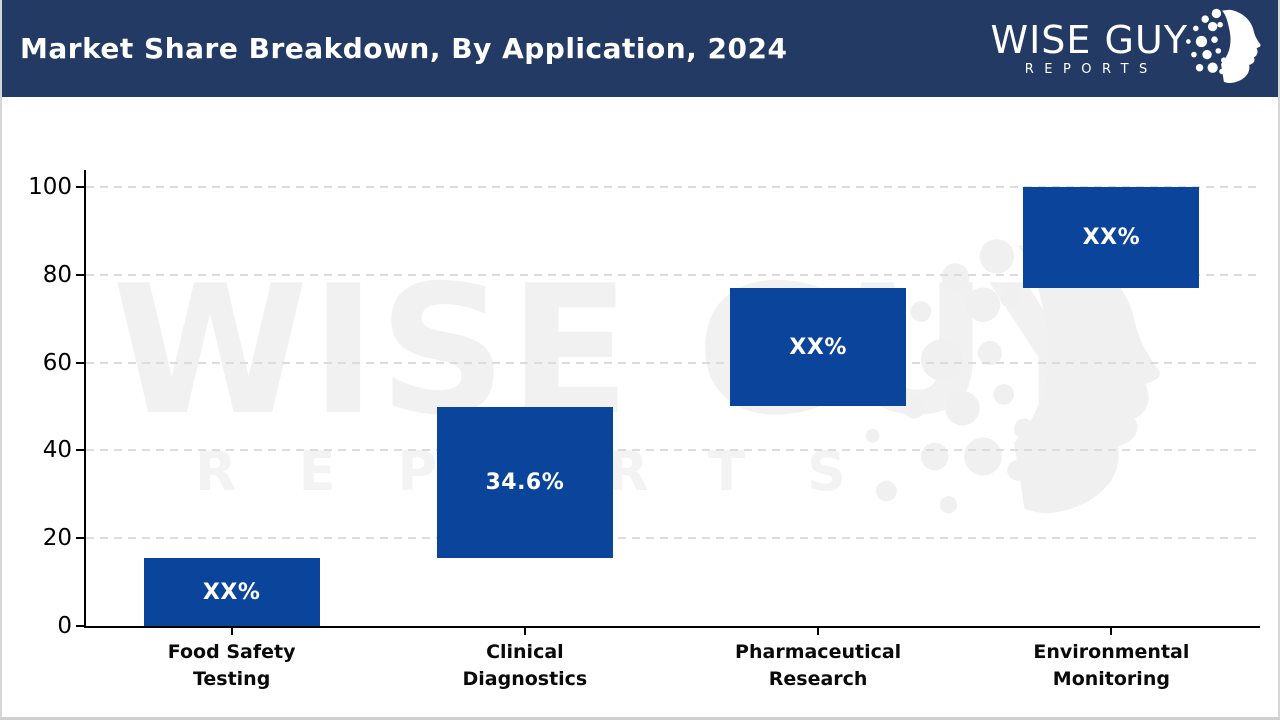 The image size is (1280, 720). Describe the element at coordinates (525, 652) in the screenshot. I see `category-label-line: Clinical` at that location.